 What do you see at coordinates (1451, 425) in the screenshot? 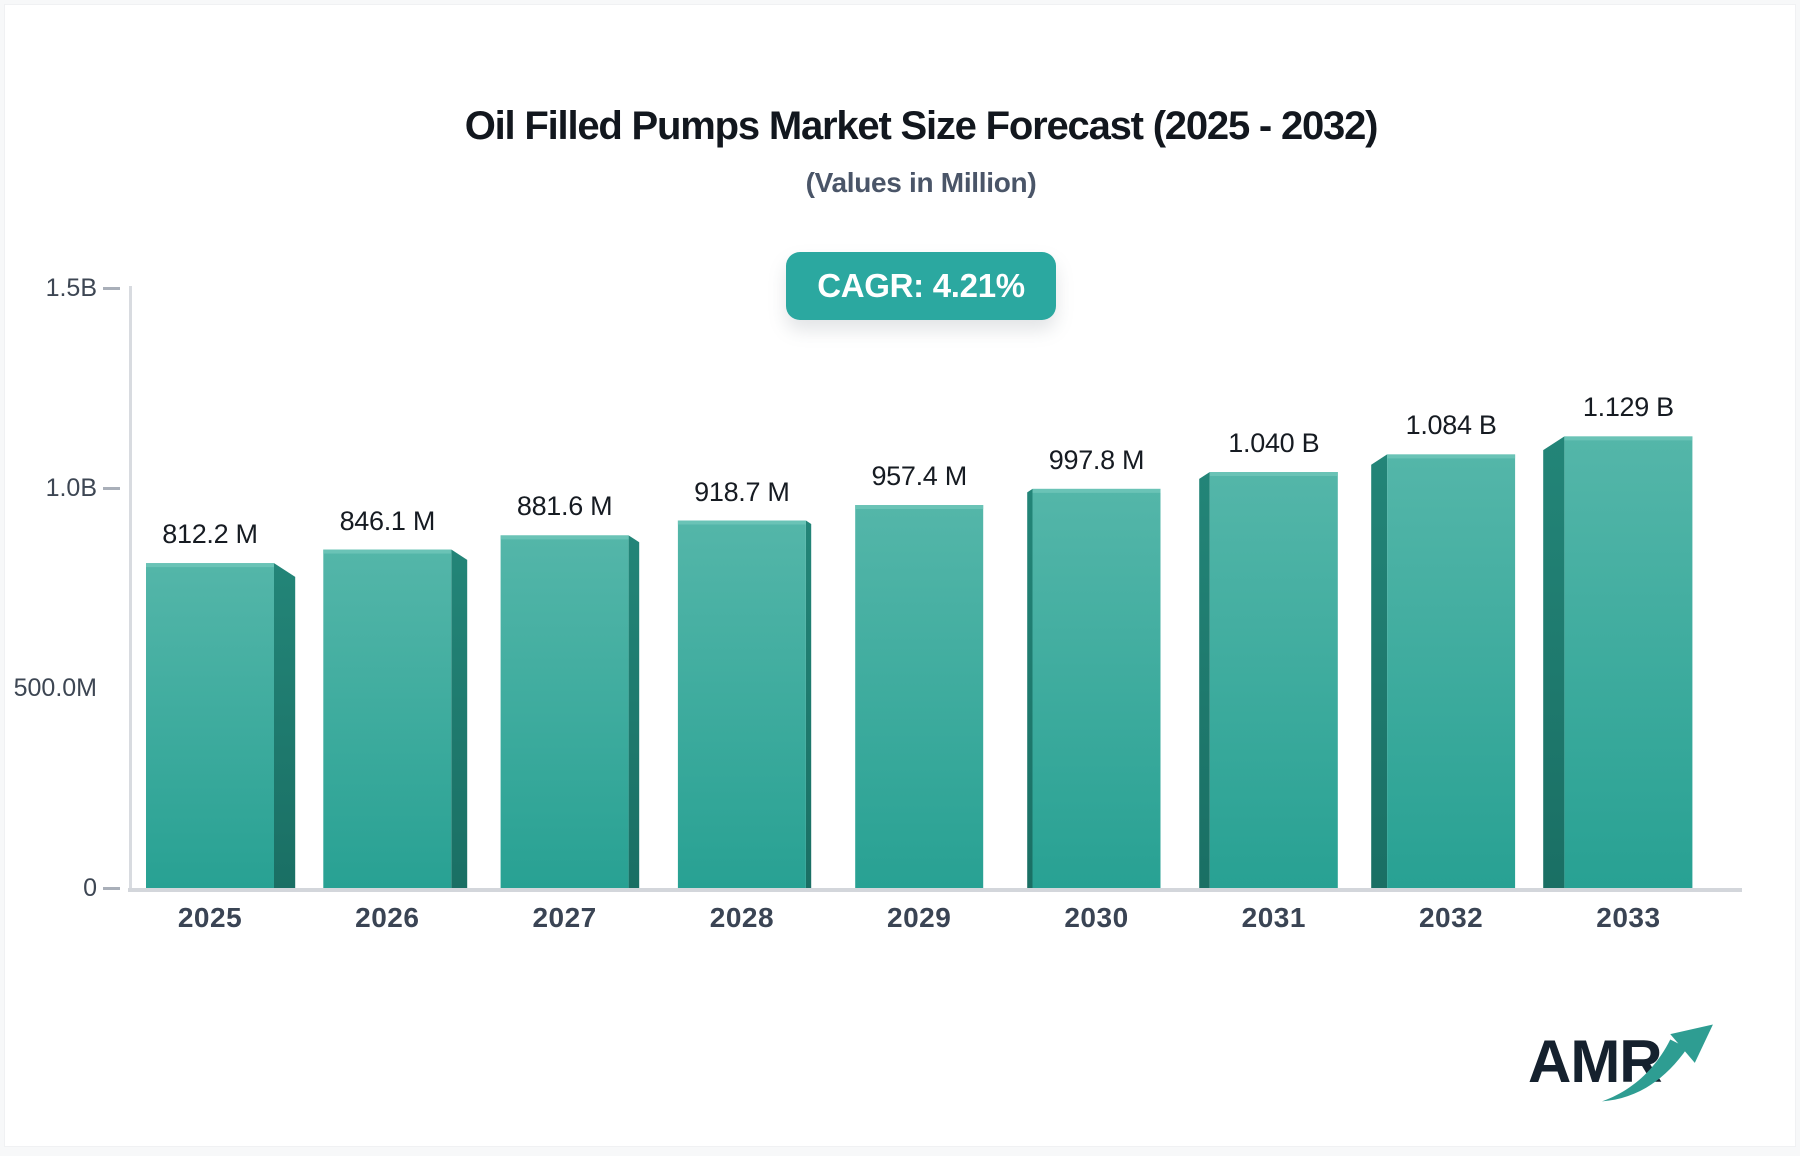
I see `bar-value-label: 1.084 B` at bounding box center [1451, 425].